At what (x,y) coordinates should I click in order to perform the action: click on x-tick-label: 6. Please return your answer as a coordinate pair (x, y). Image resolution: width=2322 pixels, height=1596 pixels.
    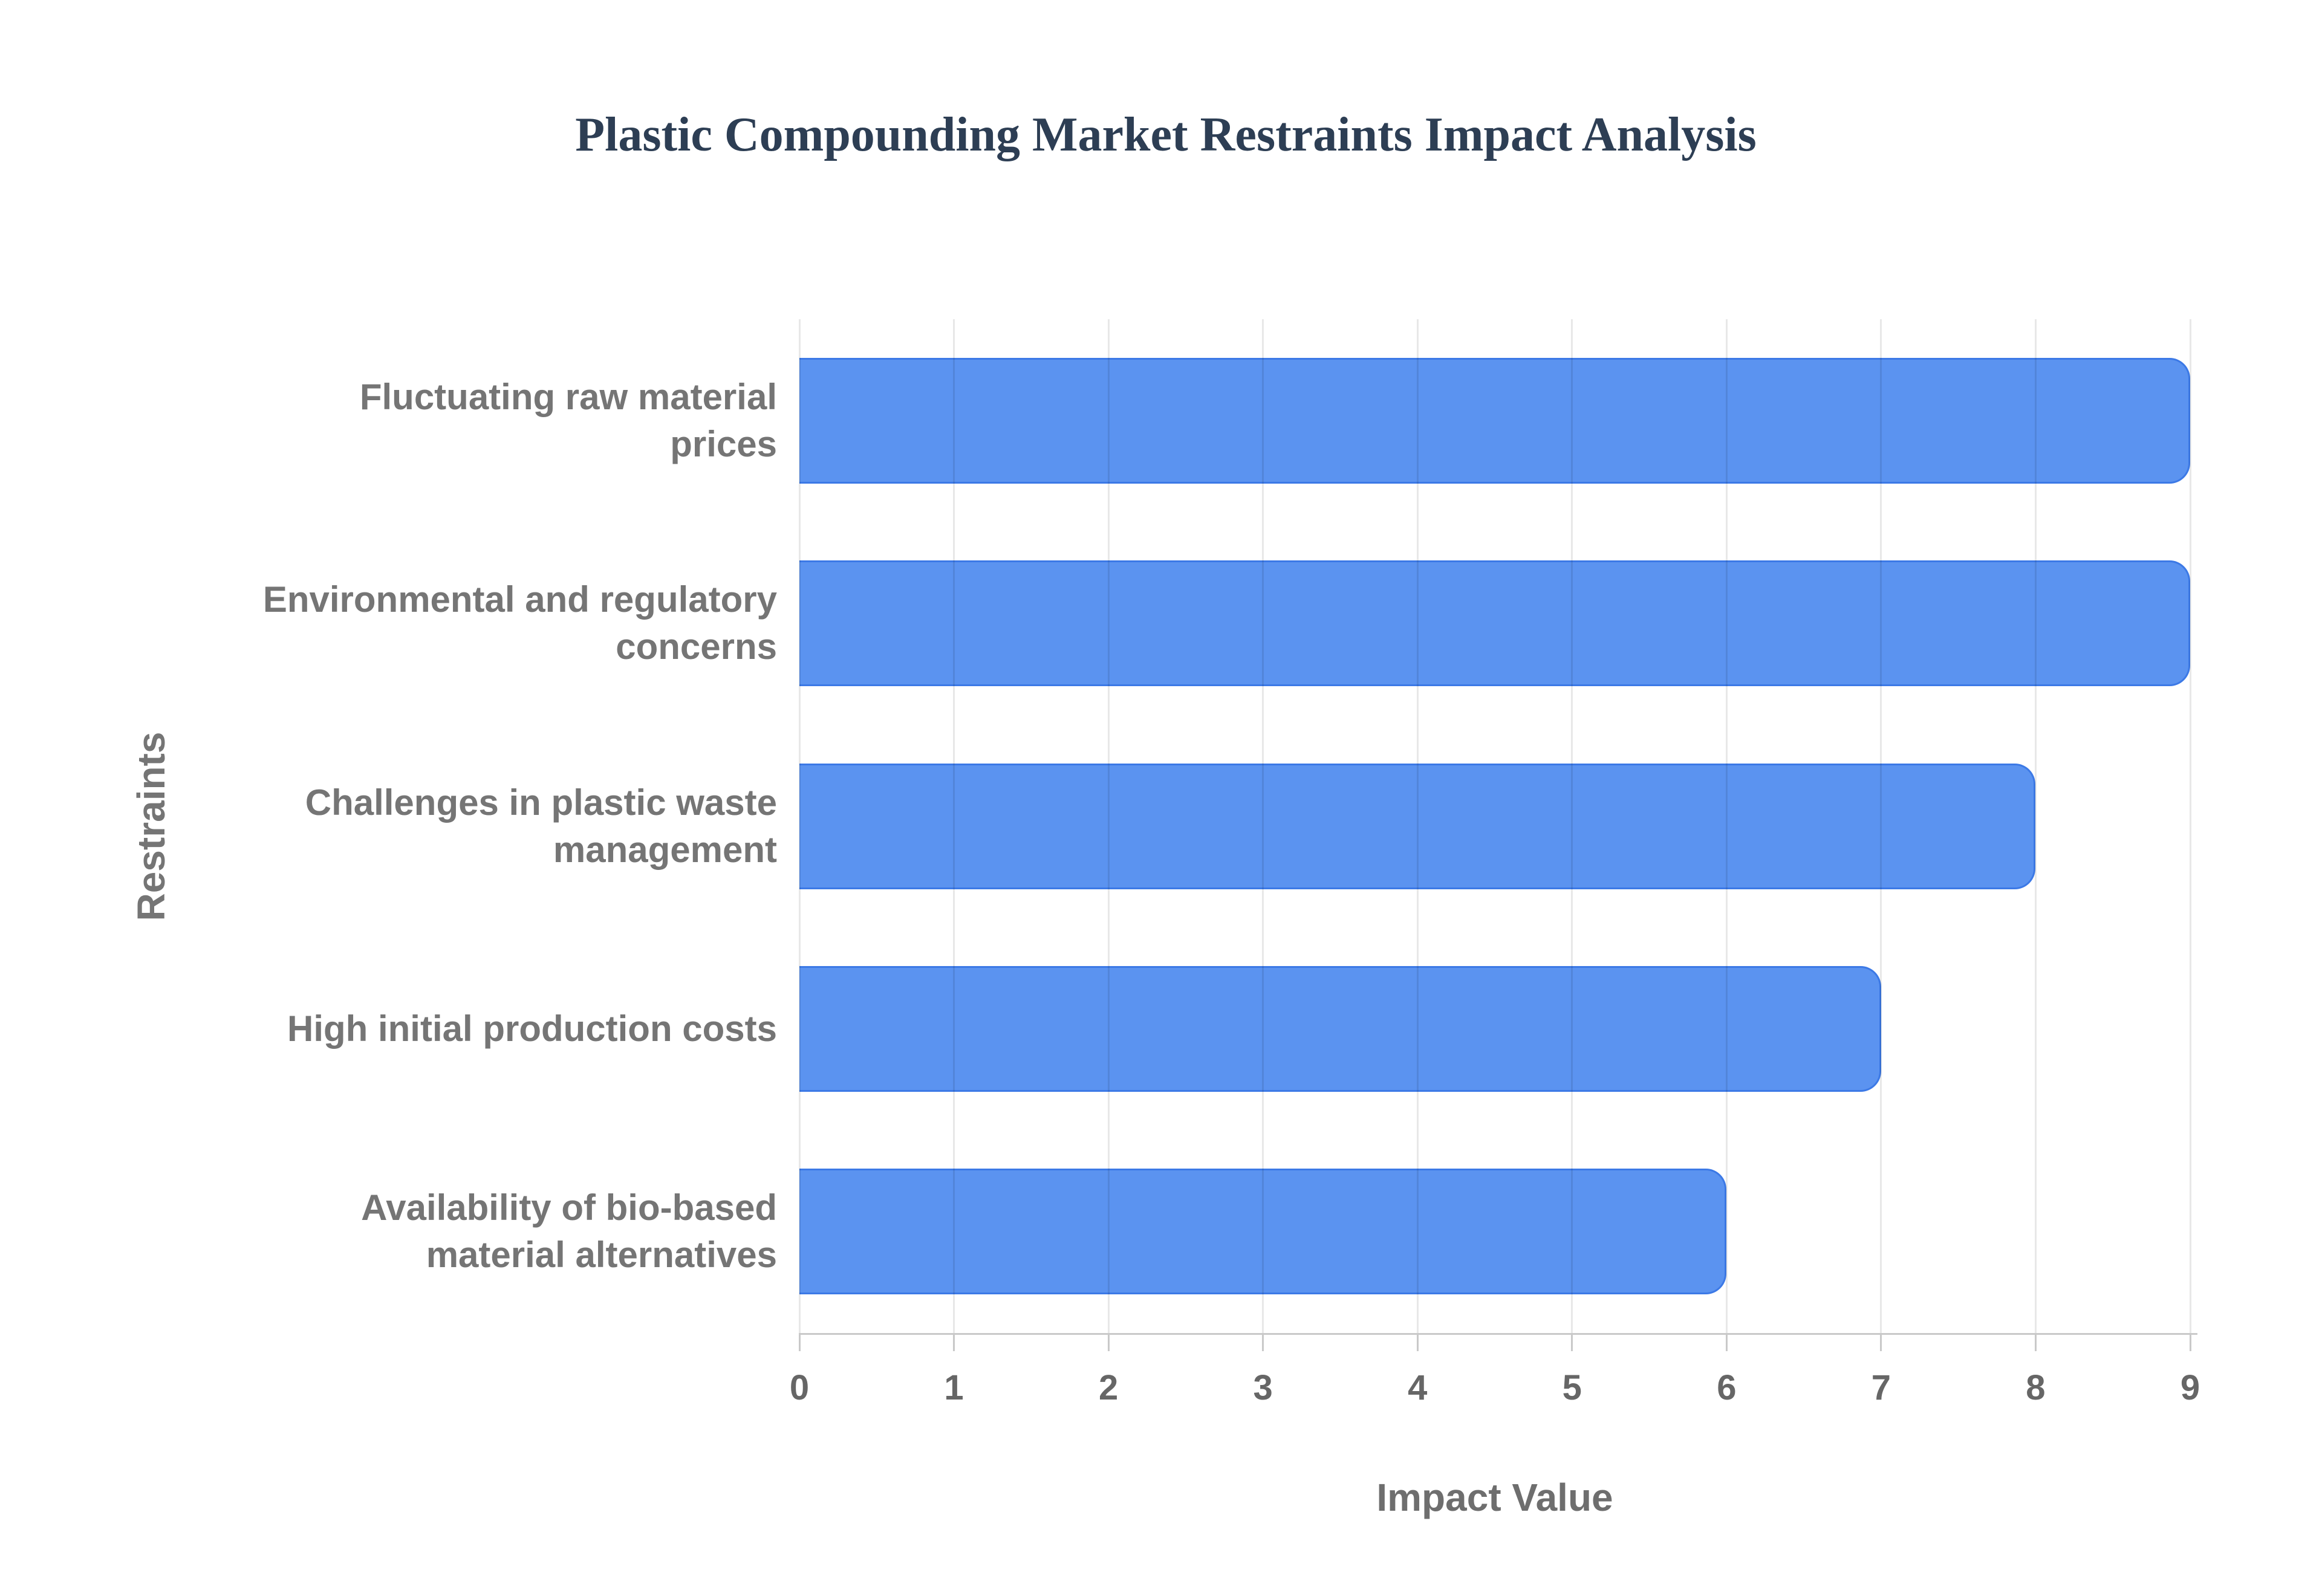
    Looking at the image, I should click on (1727, 1387).